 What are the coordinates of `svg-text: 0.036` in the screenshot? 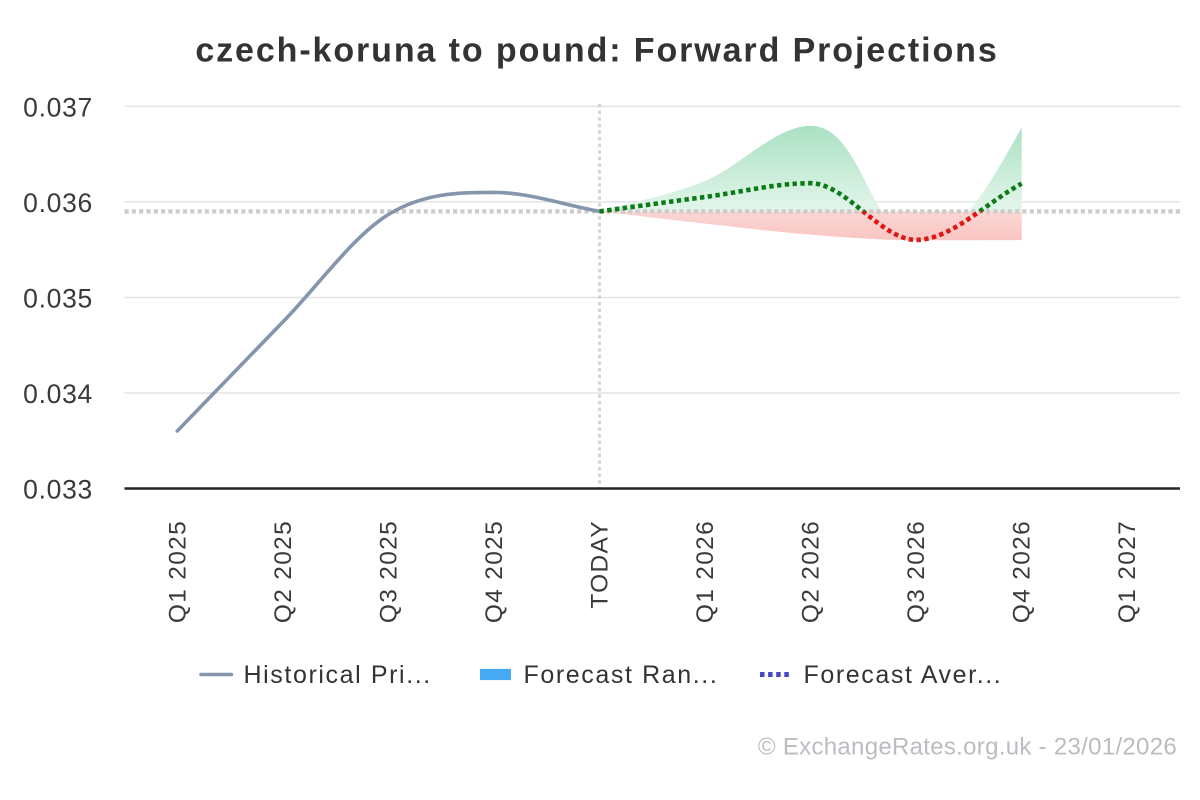 It's located at (58, 203).